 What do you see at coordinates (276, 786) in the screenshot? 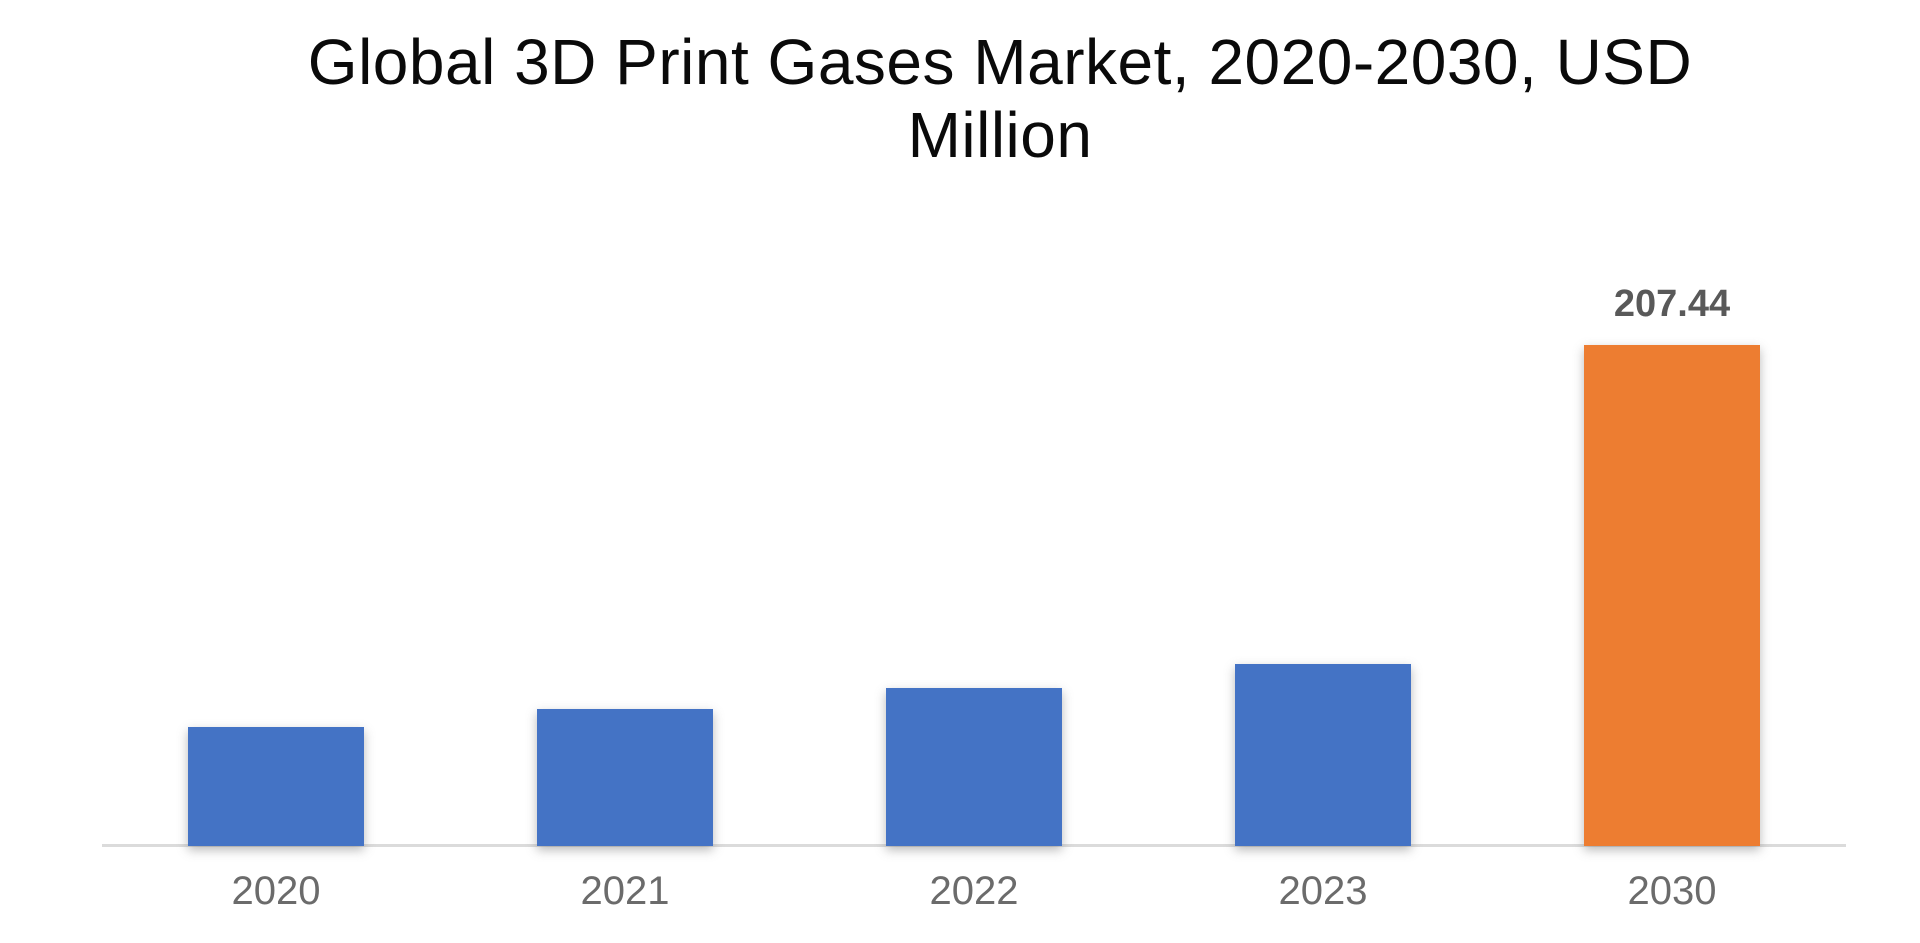
I see `bar-2020` at bounding box center [276, 786].